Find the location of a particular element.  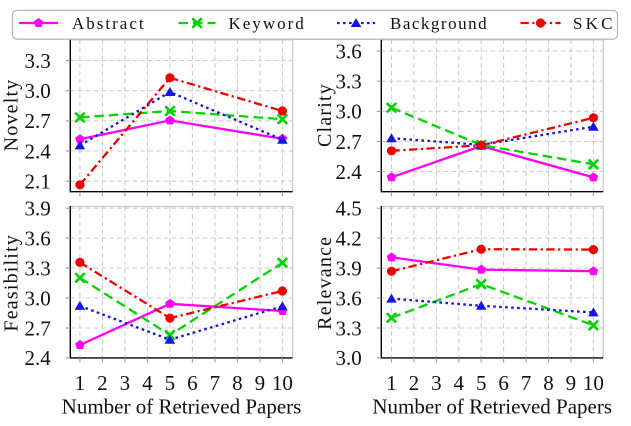

svg-text: Relevance is located at coordinates (325, 283).